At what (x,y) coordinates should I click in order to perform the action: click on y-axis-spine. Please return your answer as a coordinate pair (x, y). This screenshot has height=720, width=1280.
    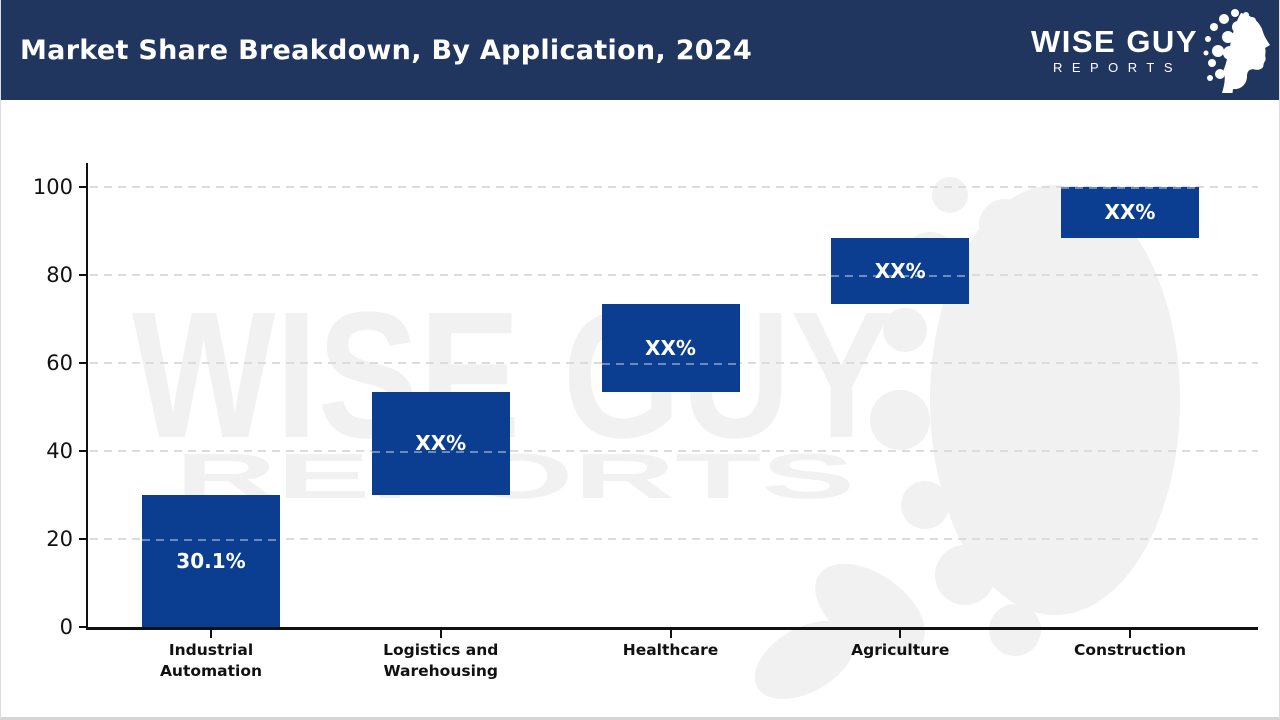
    Looking at the image, I should click on (87, 396).